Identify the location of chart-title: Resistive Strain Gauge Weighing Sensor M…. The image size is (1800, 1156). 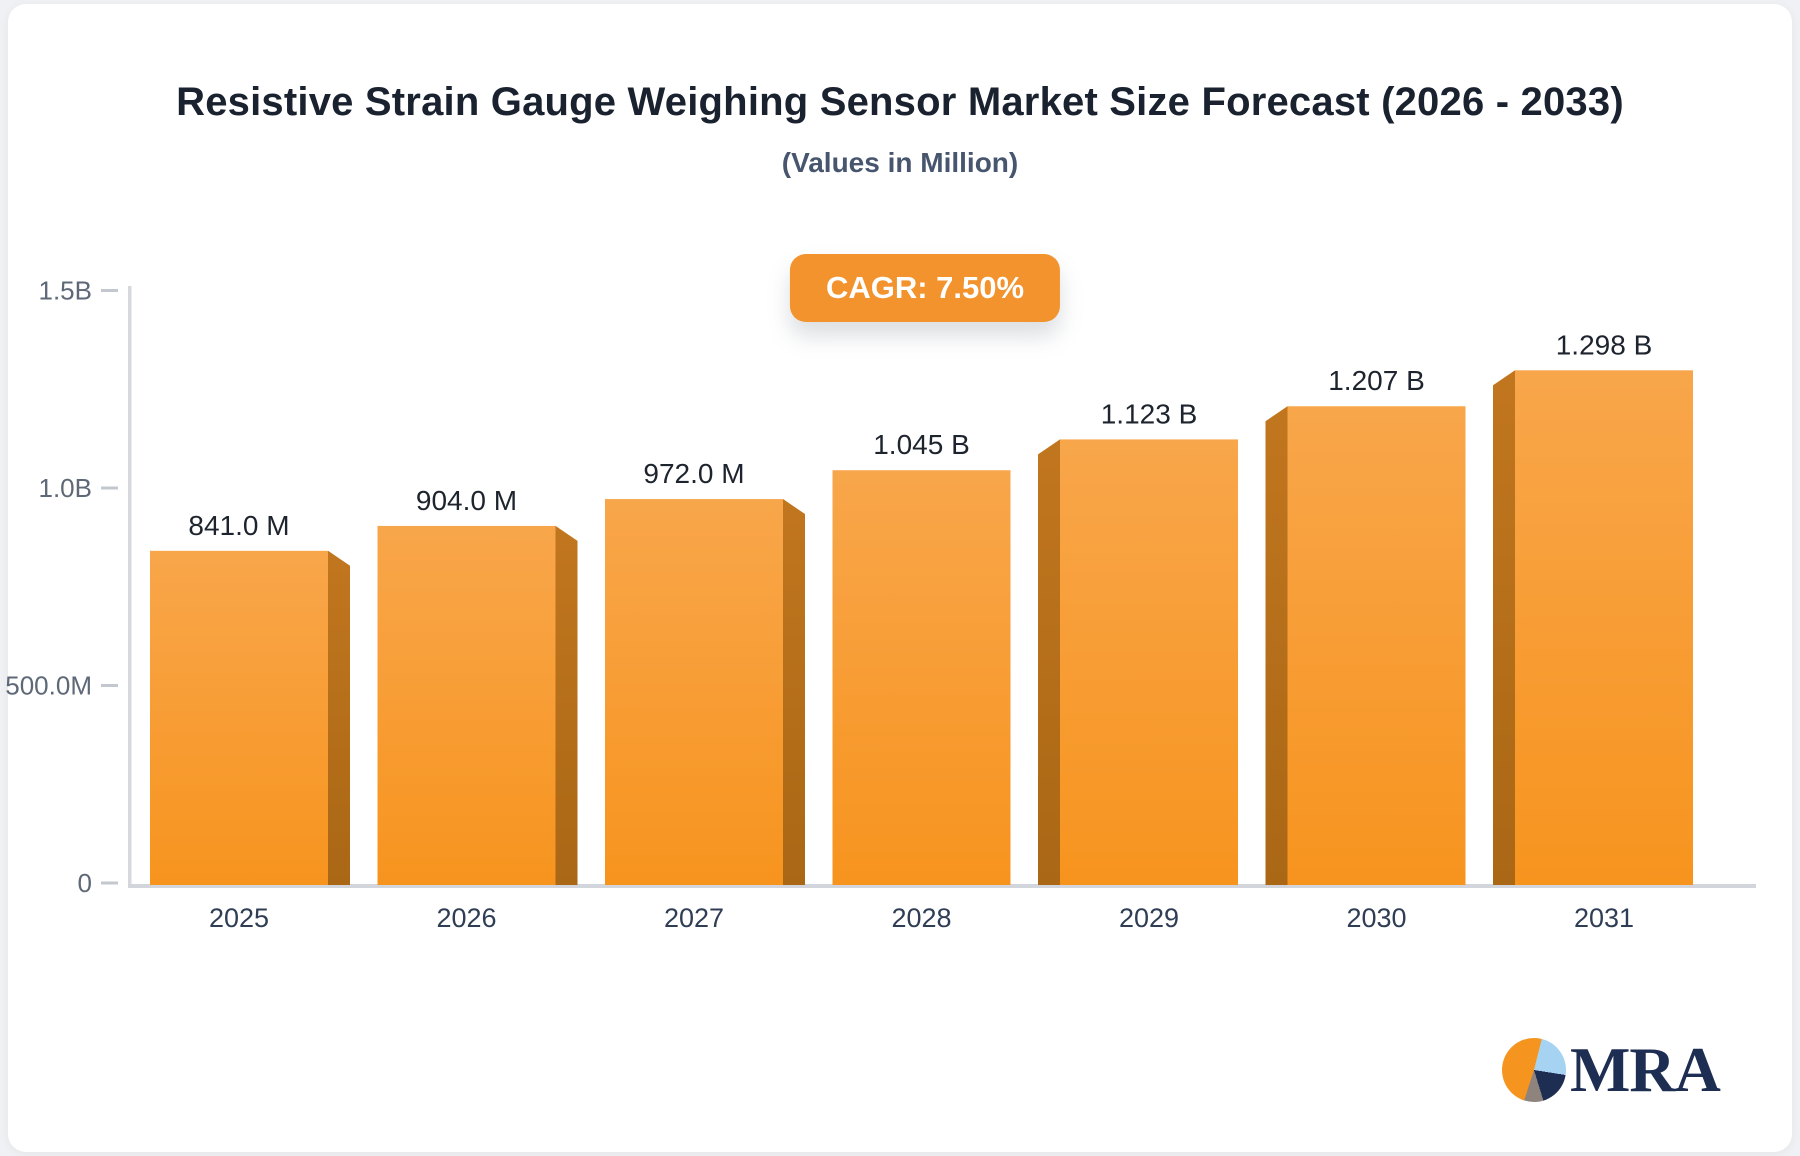
(900, 102).